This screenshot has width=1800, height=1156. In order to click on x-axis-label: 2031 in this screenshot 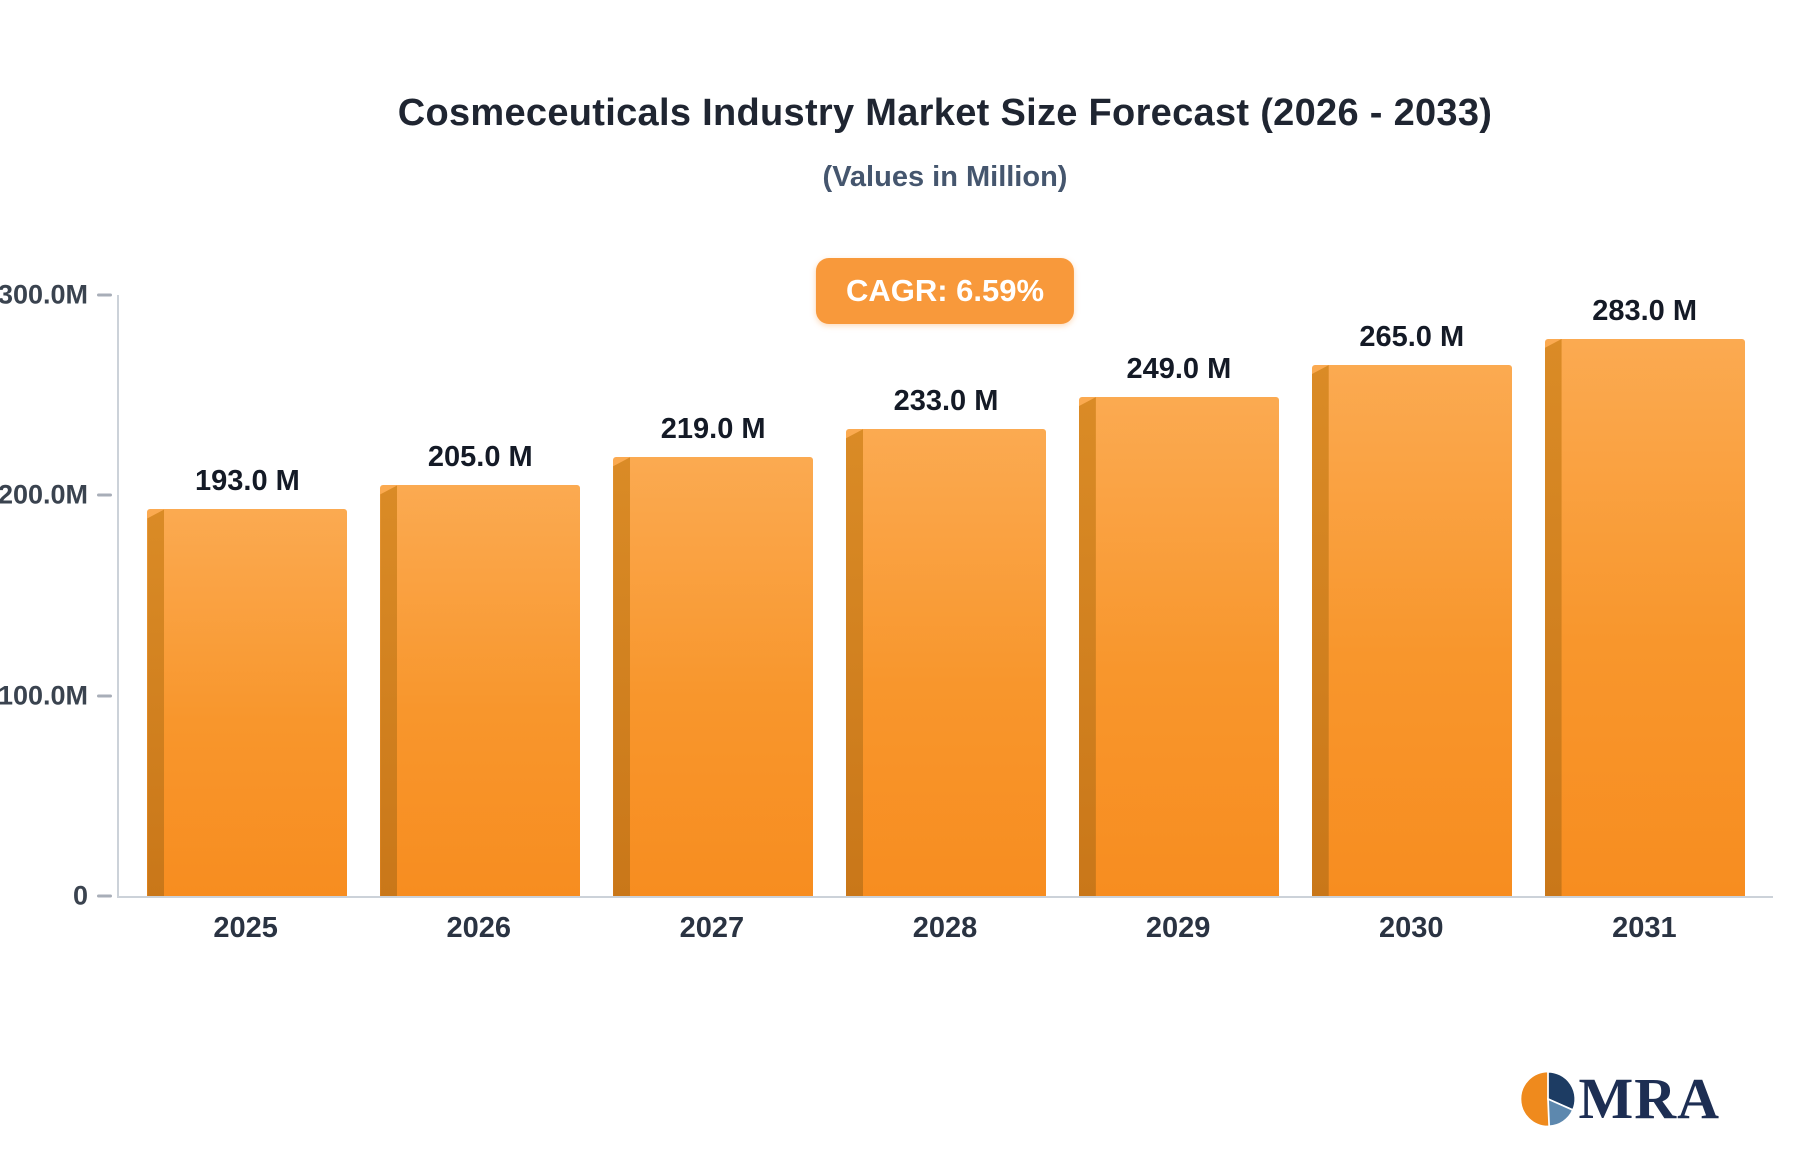, I will do `click(1644, 928)`.